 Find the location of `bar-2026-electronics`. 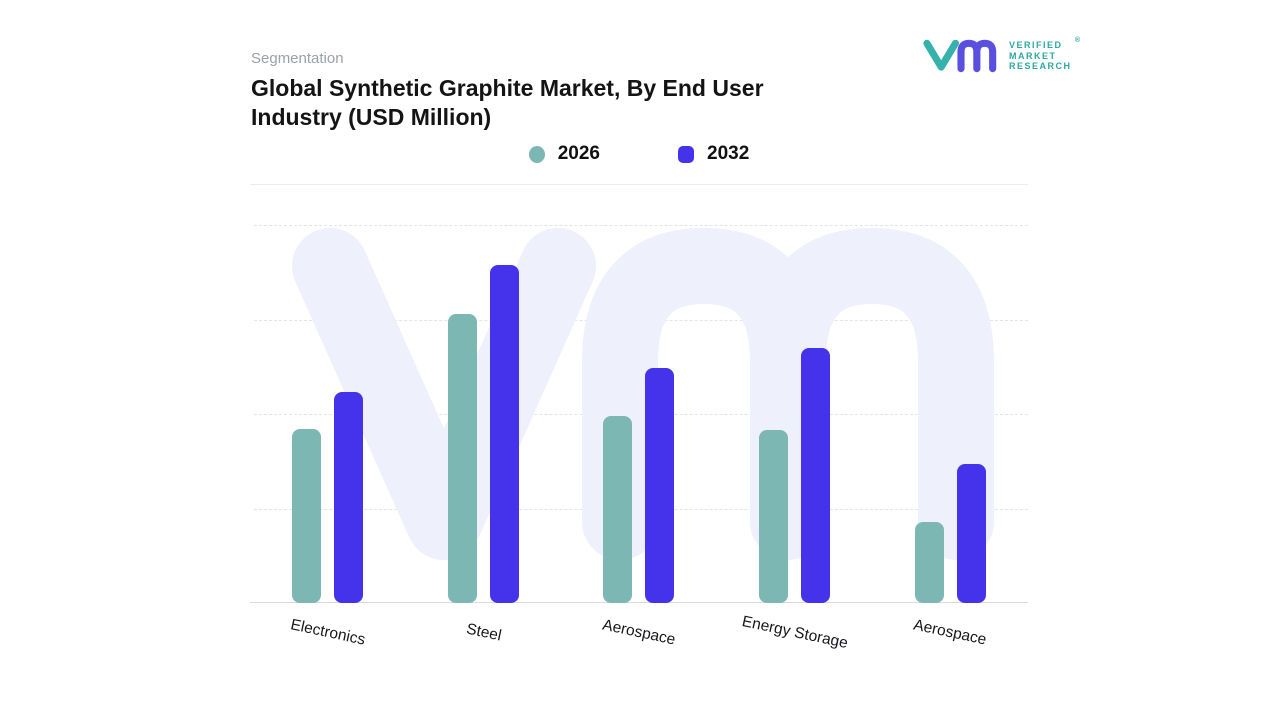

bar-2026-electronics is located at coordinates (307, 515).